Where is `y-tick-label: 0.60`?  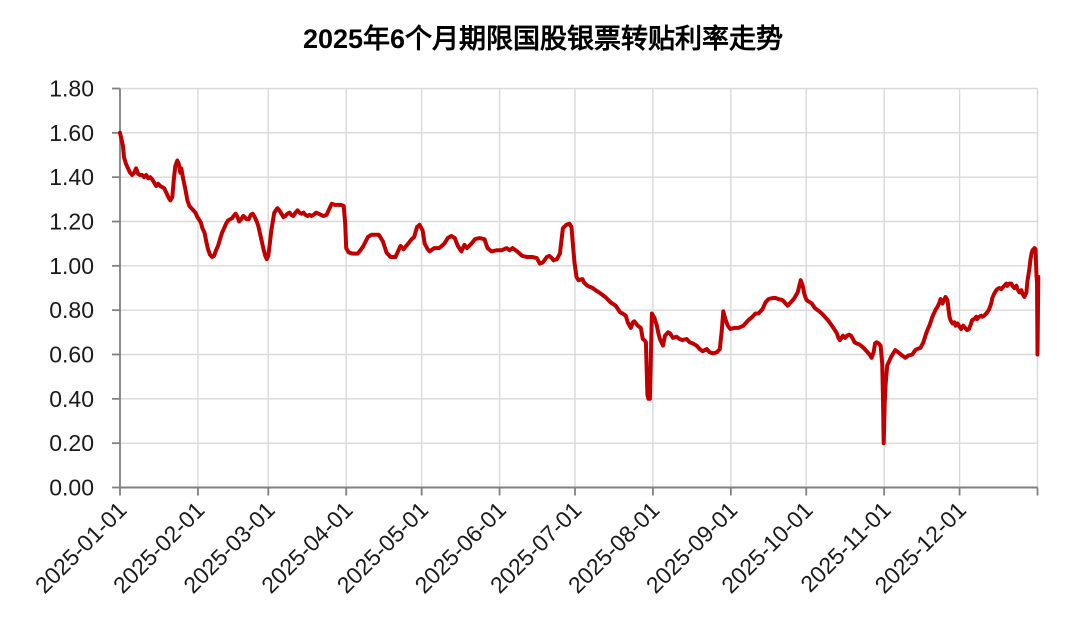 y-tick-label: 0.60 is located at coordinates (71, 355).